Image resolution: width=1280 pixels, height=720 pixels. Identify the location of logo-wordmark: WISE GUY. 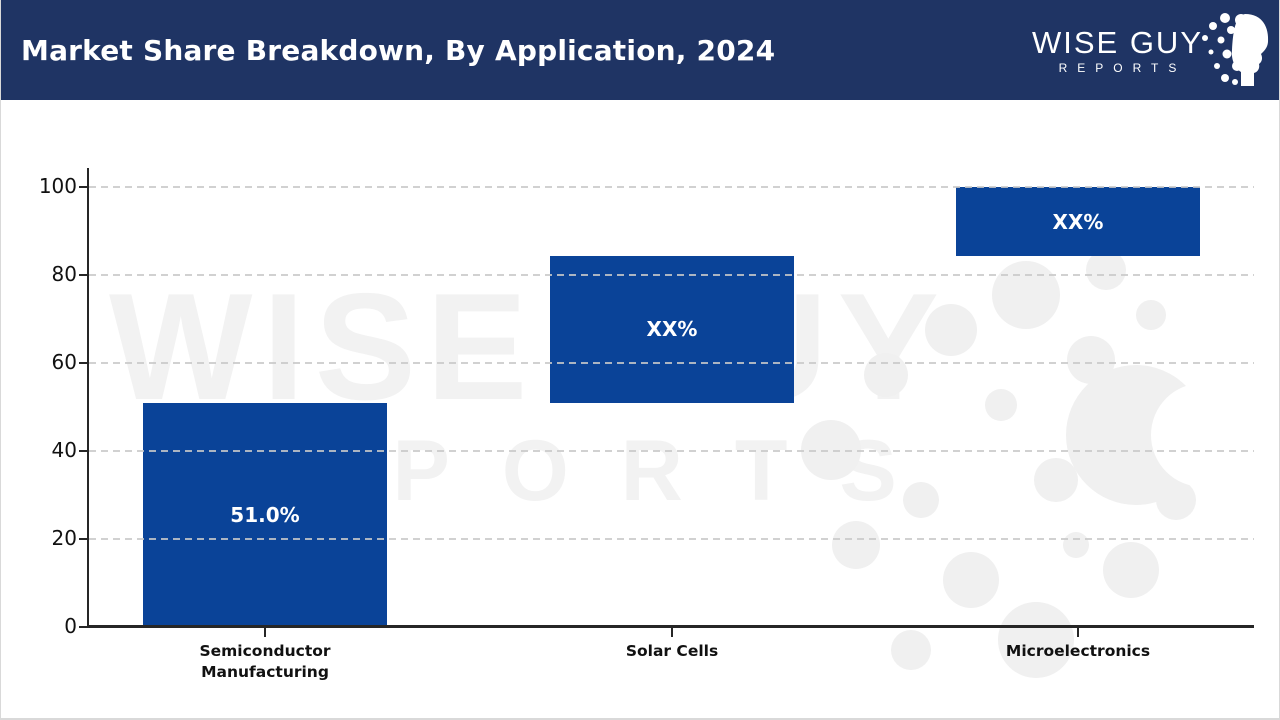
(1117, 42).